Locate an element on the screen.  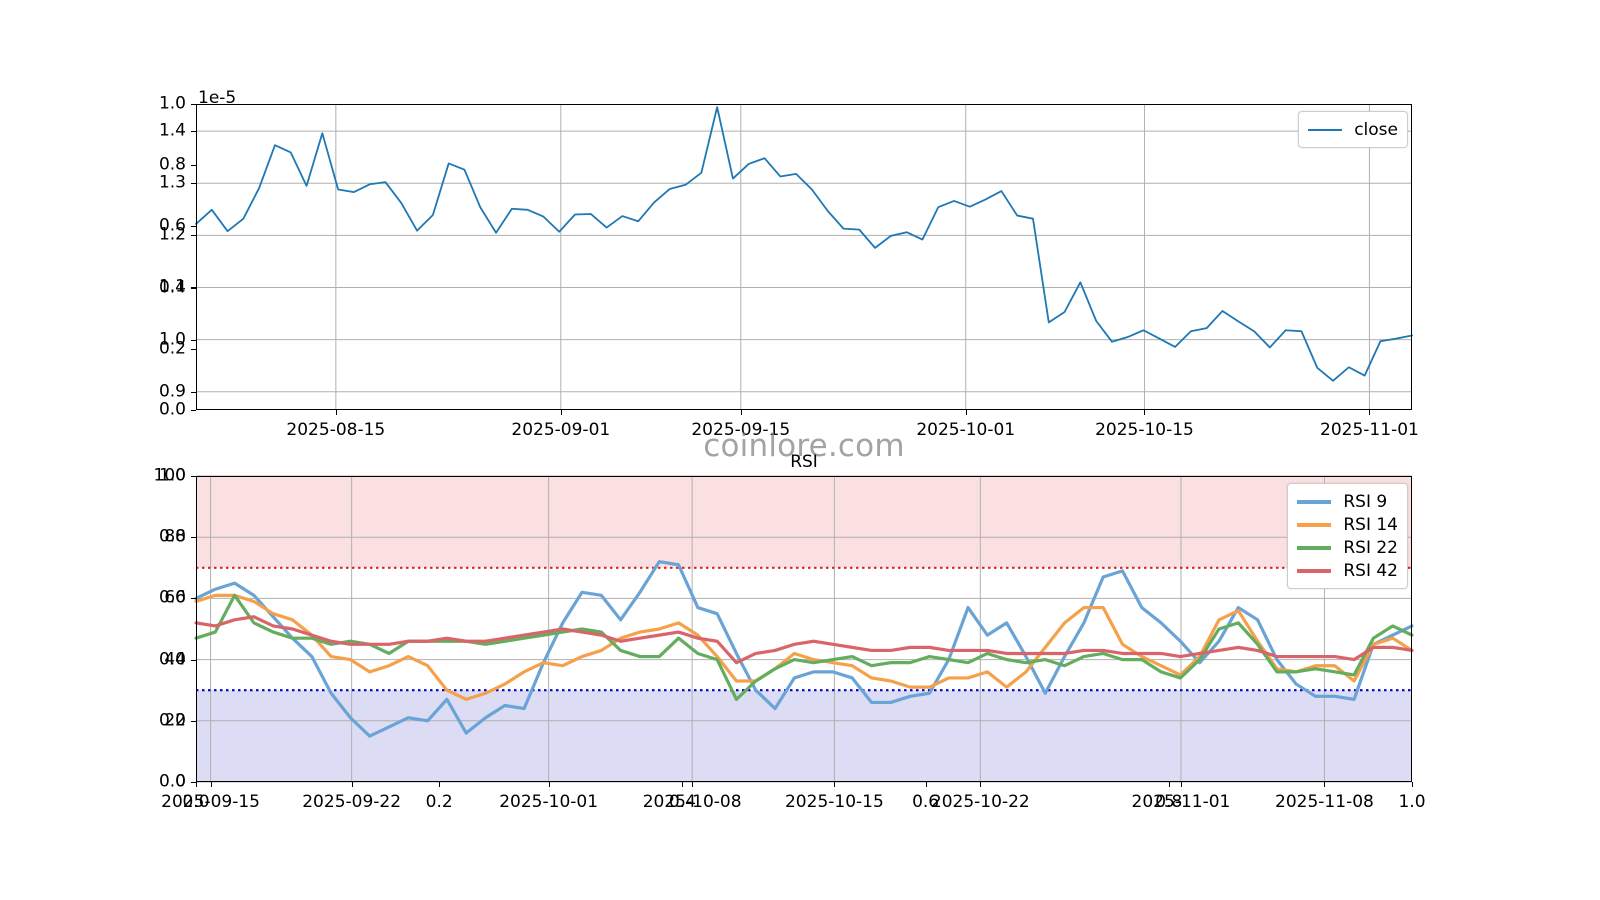
y-tick-label: 1.4 is located at coordinates (172, 130).